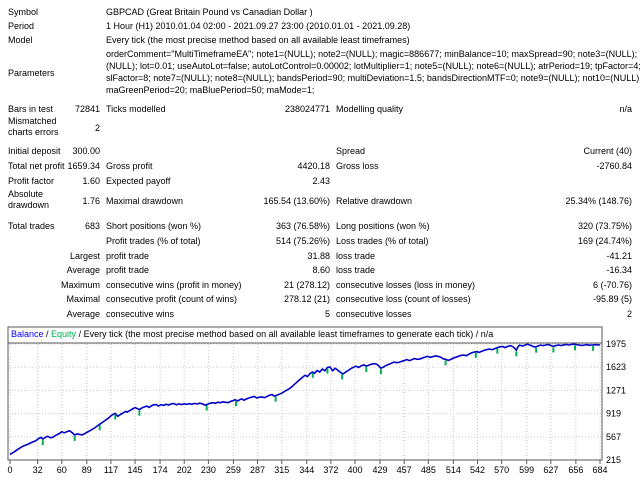 The image size is (640, 480). What do you see at coordinates (383, 226) in the screenshot?
I see `stat-label: Long positions (won %)` at bounding box center [383, 226].